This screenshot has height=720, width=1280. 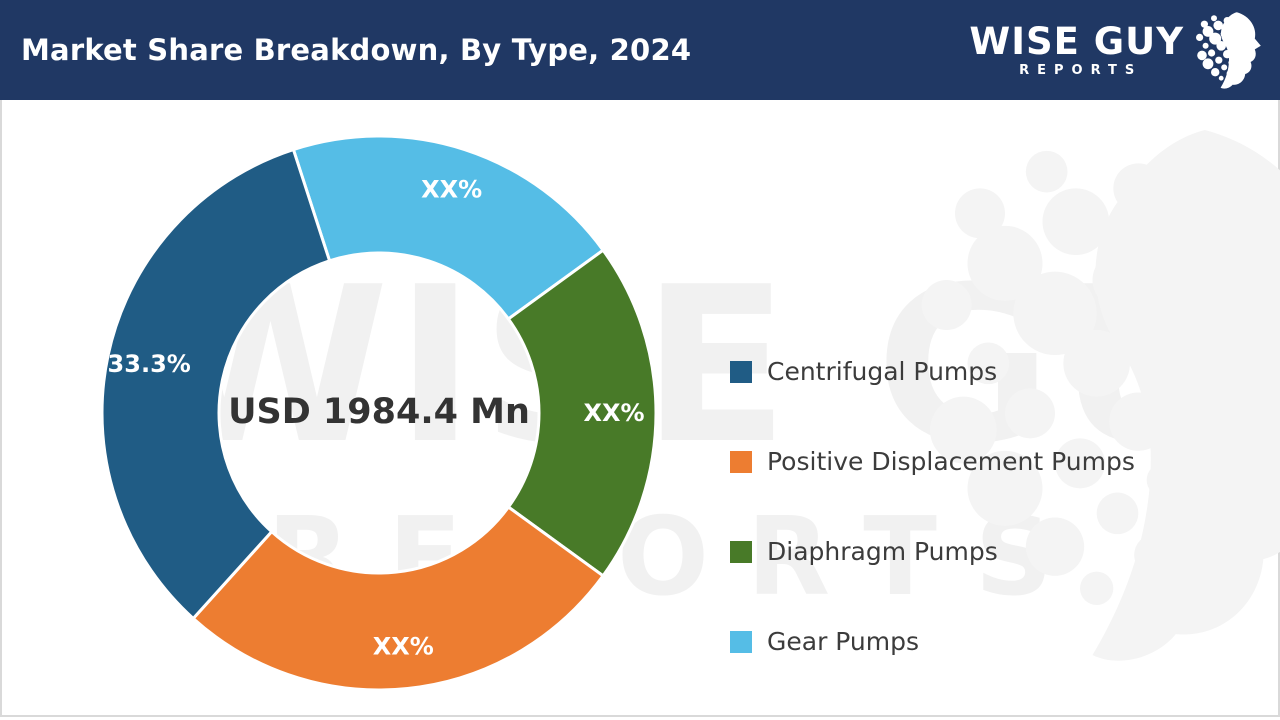 What do you see at coordinates (582, 413) in the screenshot?
I see `donut-segment-diaphragm-pumps` at bounding box center [582, 413].